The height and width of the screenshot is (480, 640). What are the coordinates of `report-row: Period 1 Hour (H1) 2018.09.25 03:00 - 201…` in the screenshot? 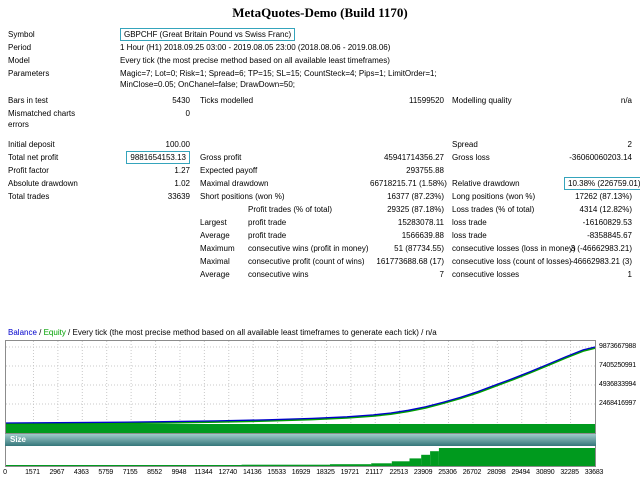 It's located at (321, 47).